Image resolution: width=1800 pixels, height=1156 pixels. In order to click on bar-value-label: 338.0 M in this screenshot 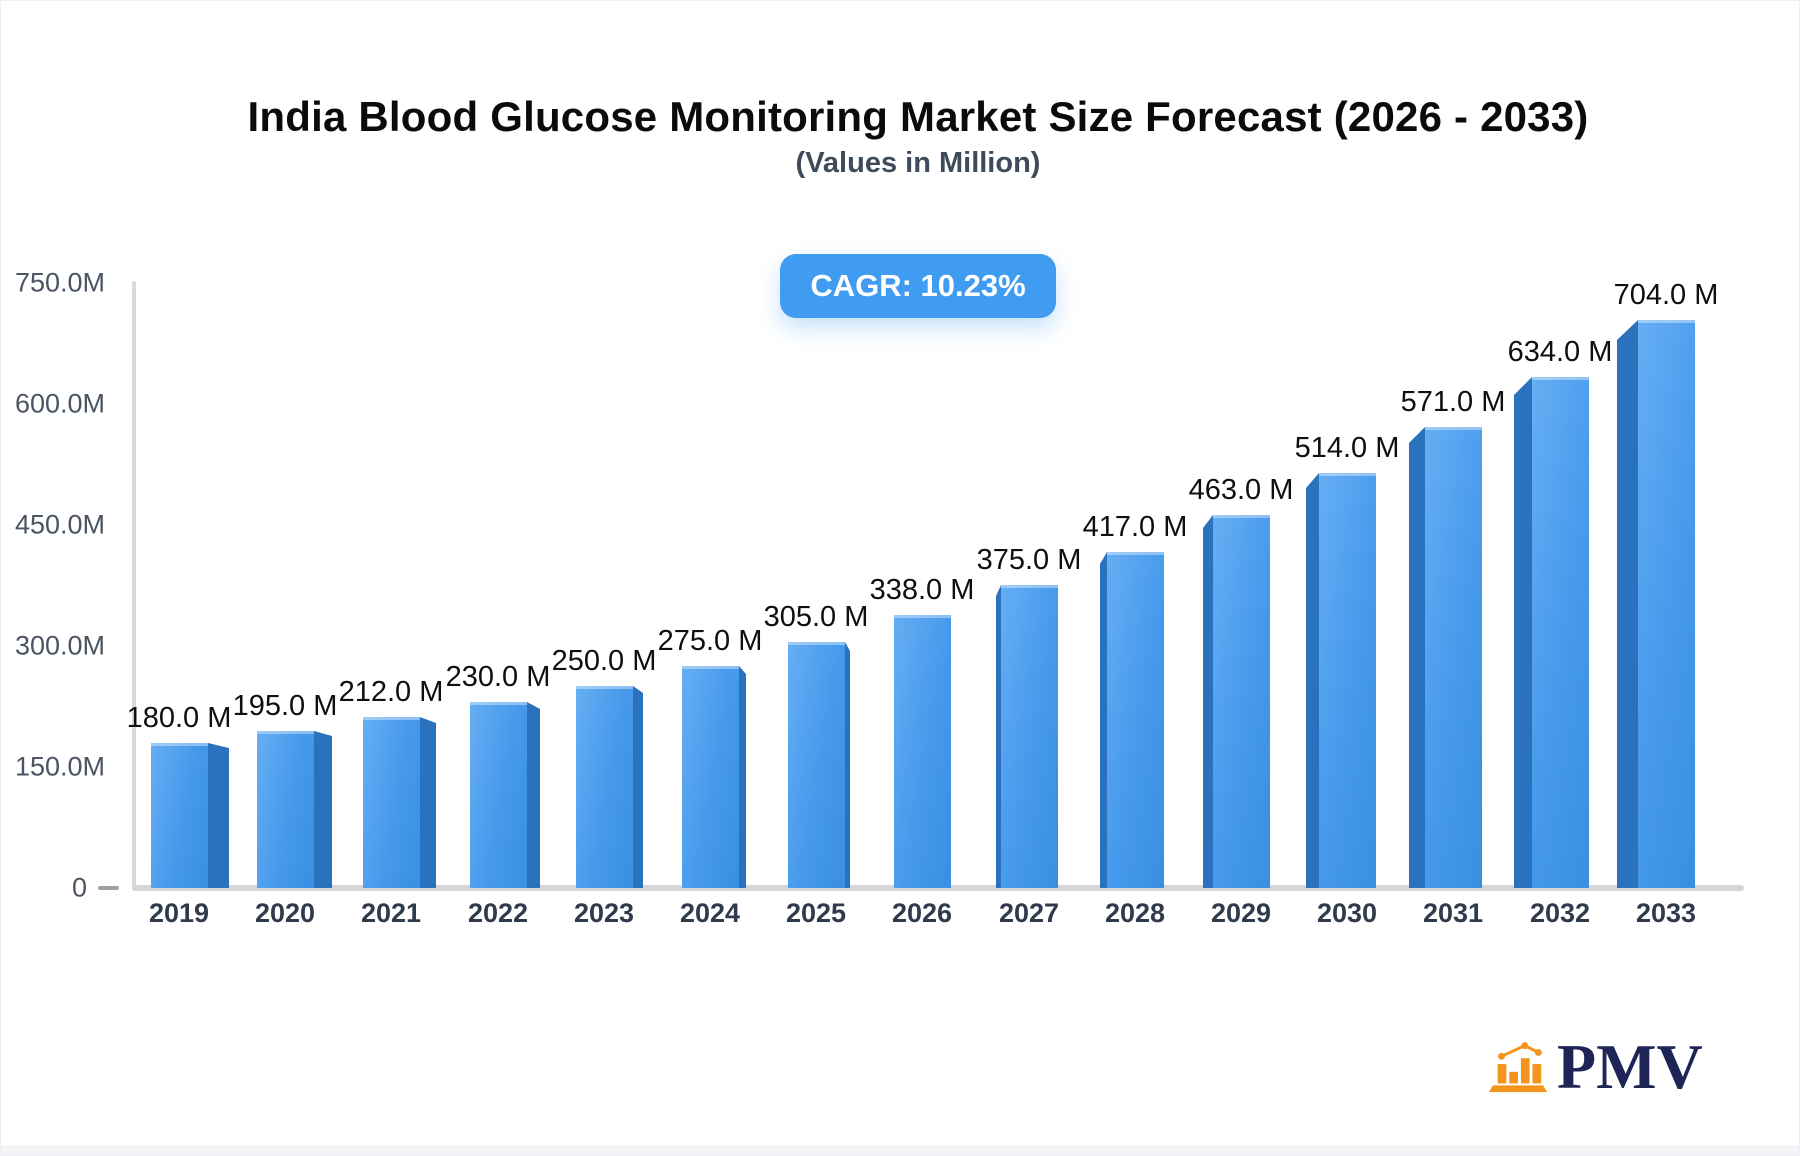, I will do `click(922, 590)`.